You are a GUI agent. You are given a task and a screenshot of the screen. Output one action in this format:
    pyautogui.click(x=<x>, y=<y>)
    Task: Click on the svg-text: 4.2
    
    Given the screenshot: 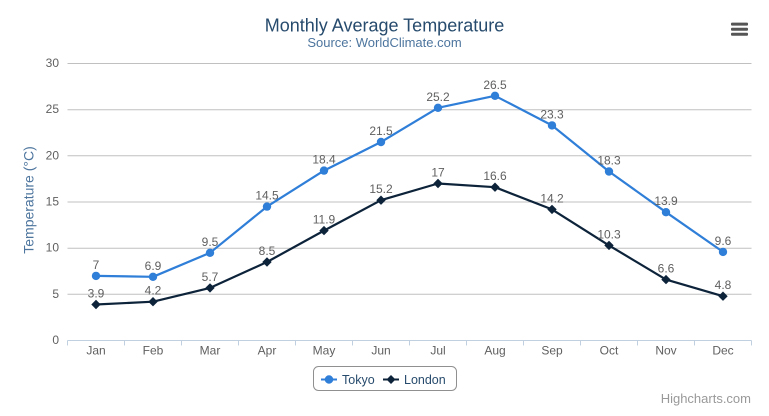 What is the action you would take?
    pyautogui.click(x=153, y=291)
    